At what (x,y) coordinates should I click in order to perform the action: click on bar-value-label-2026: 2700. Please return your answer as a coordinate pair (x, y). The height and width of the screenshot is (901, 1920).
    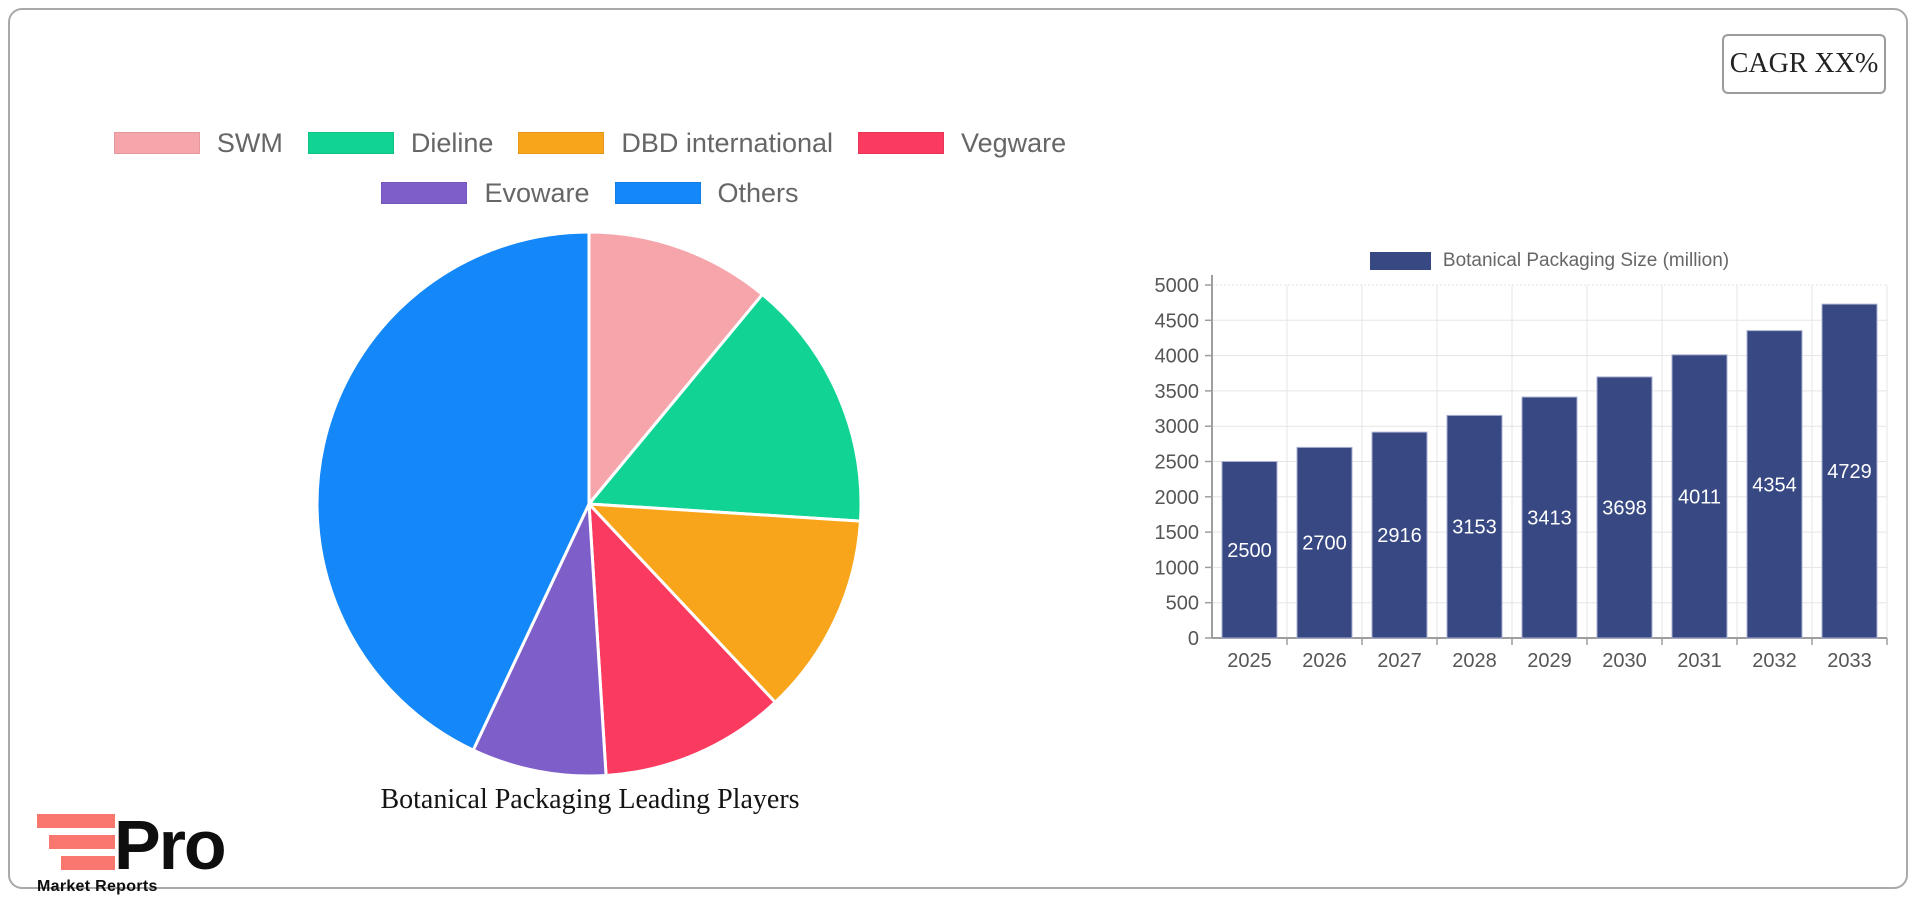
    Looking at the image, I should click on (1324, 544).